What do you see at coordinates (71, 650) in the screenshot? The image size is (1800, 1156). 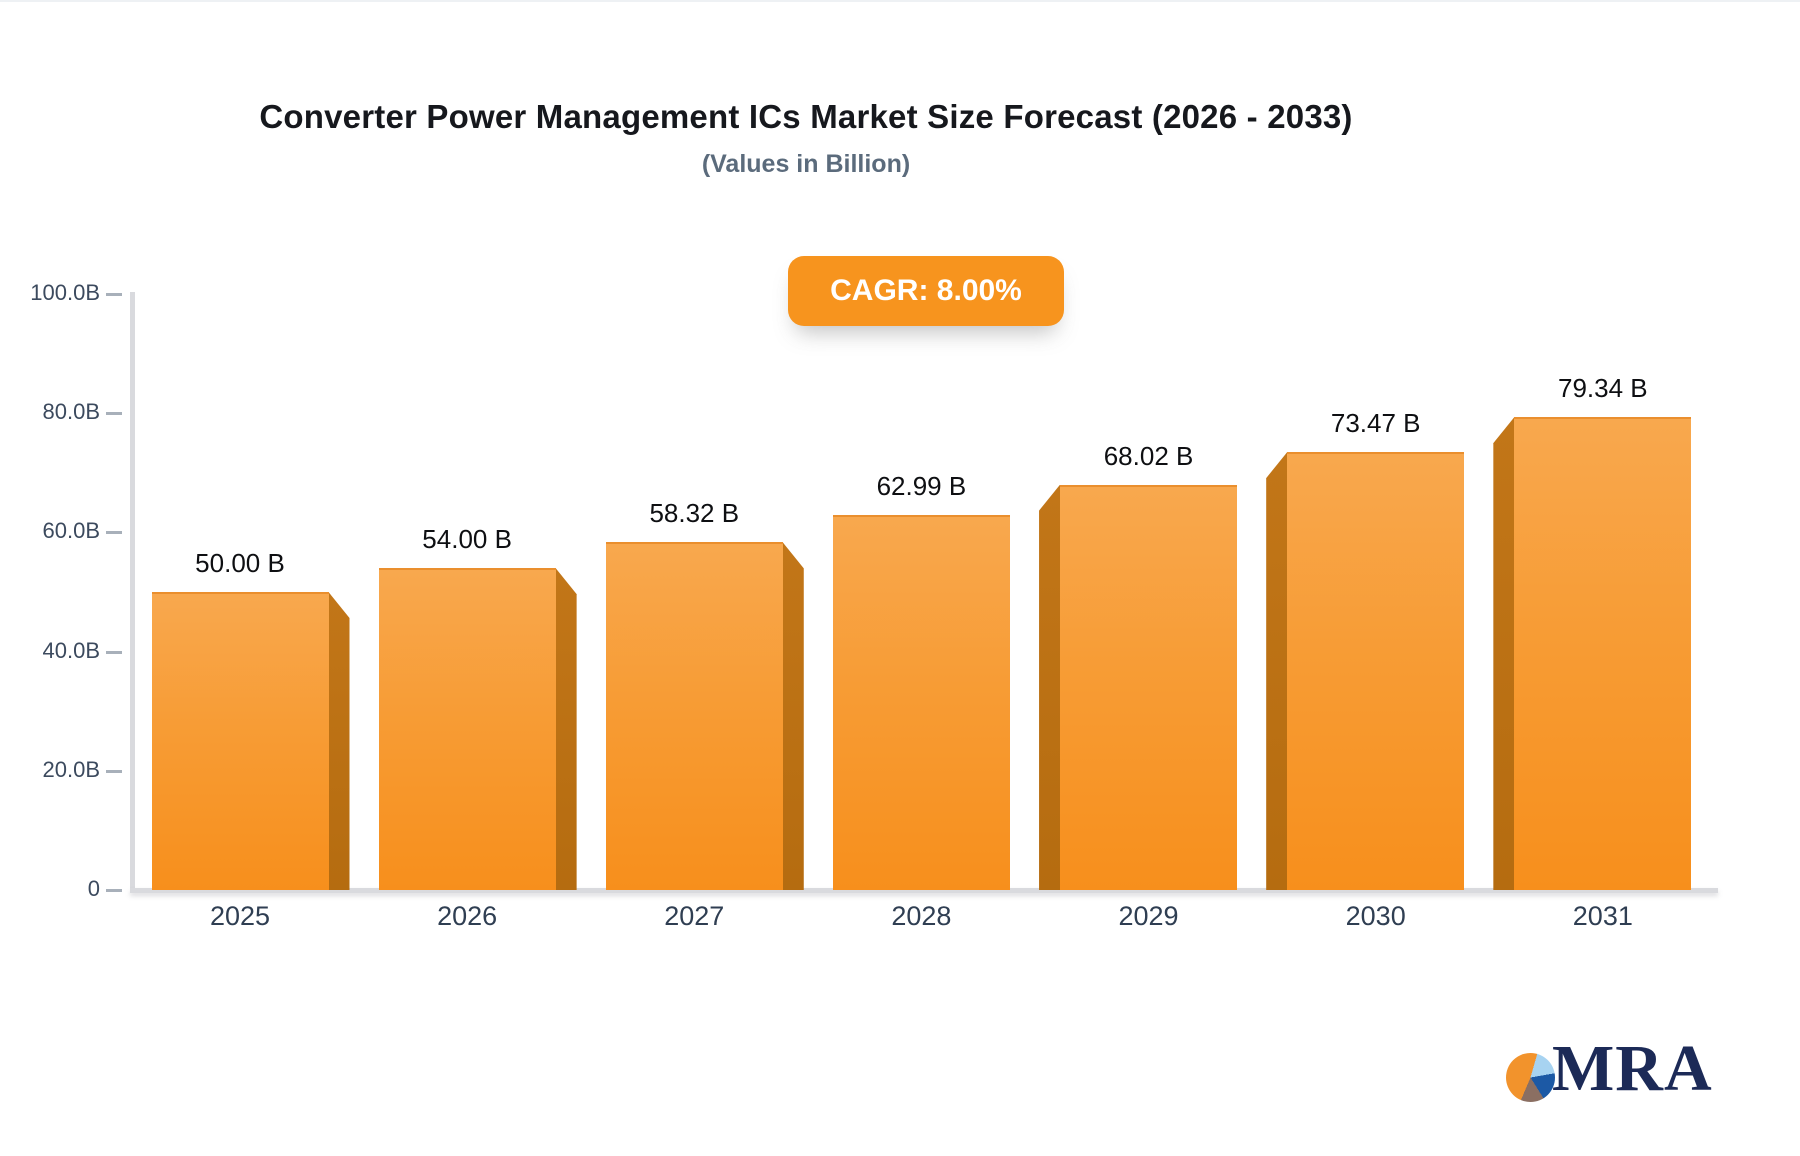 I see `y-axis-tick-label: 40.0B` at bounding box center [71, 650].